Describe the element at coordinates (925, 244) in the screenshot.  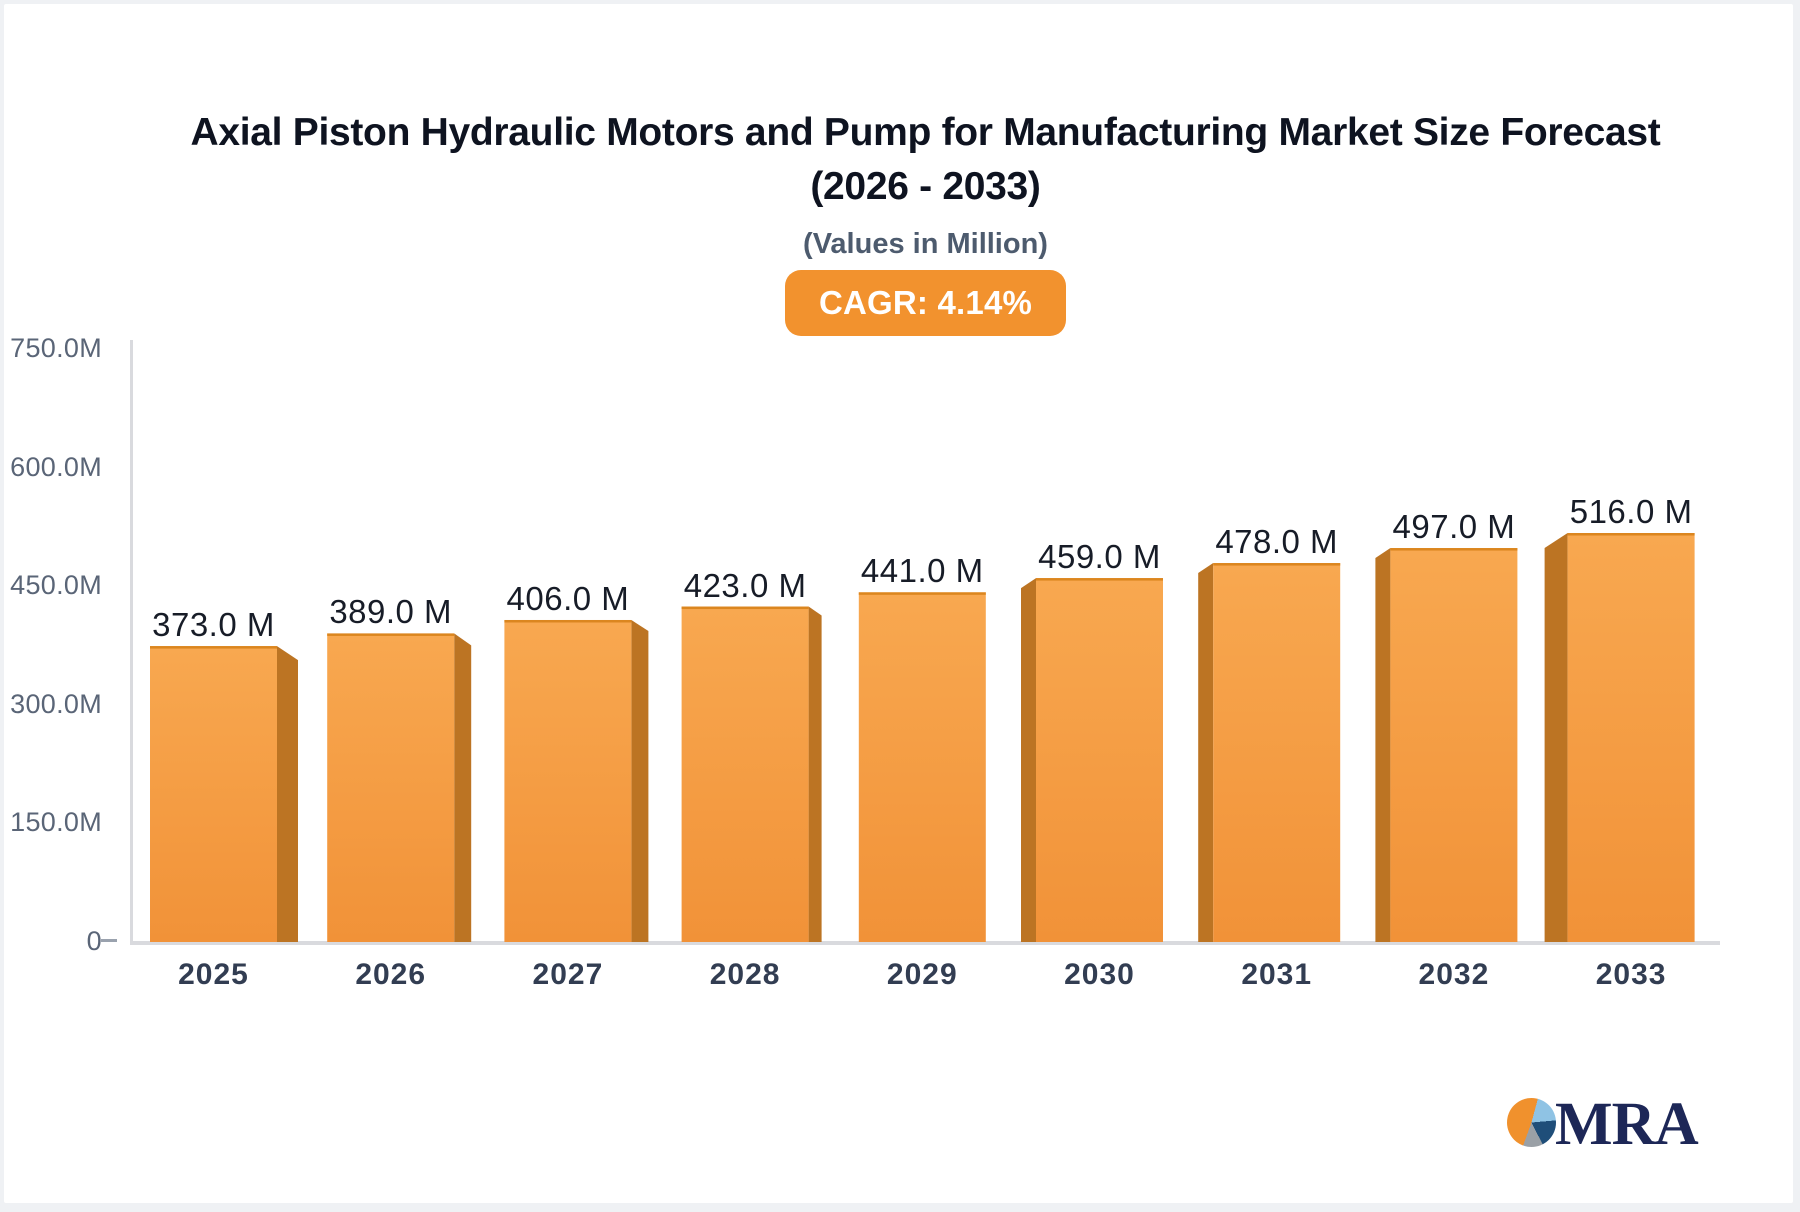
I see `chart-subtitle: (Values in Million)` at that location.